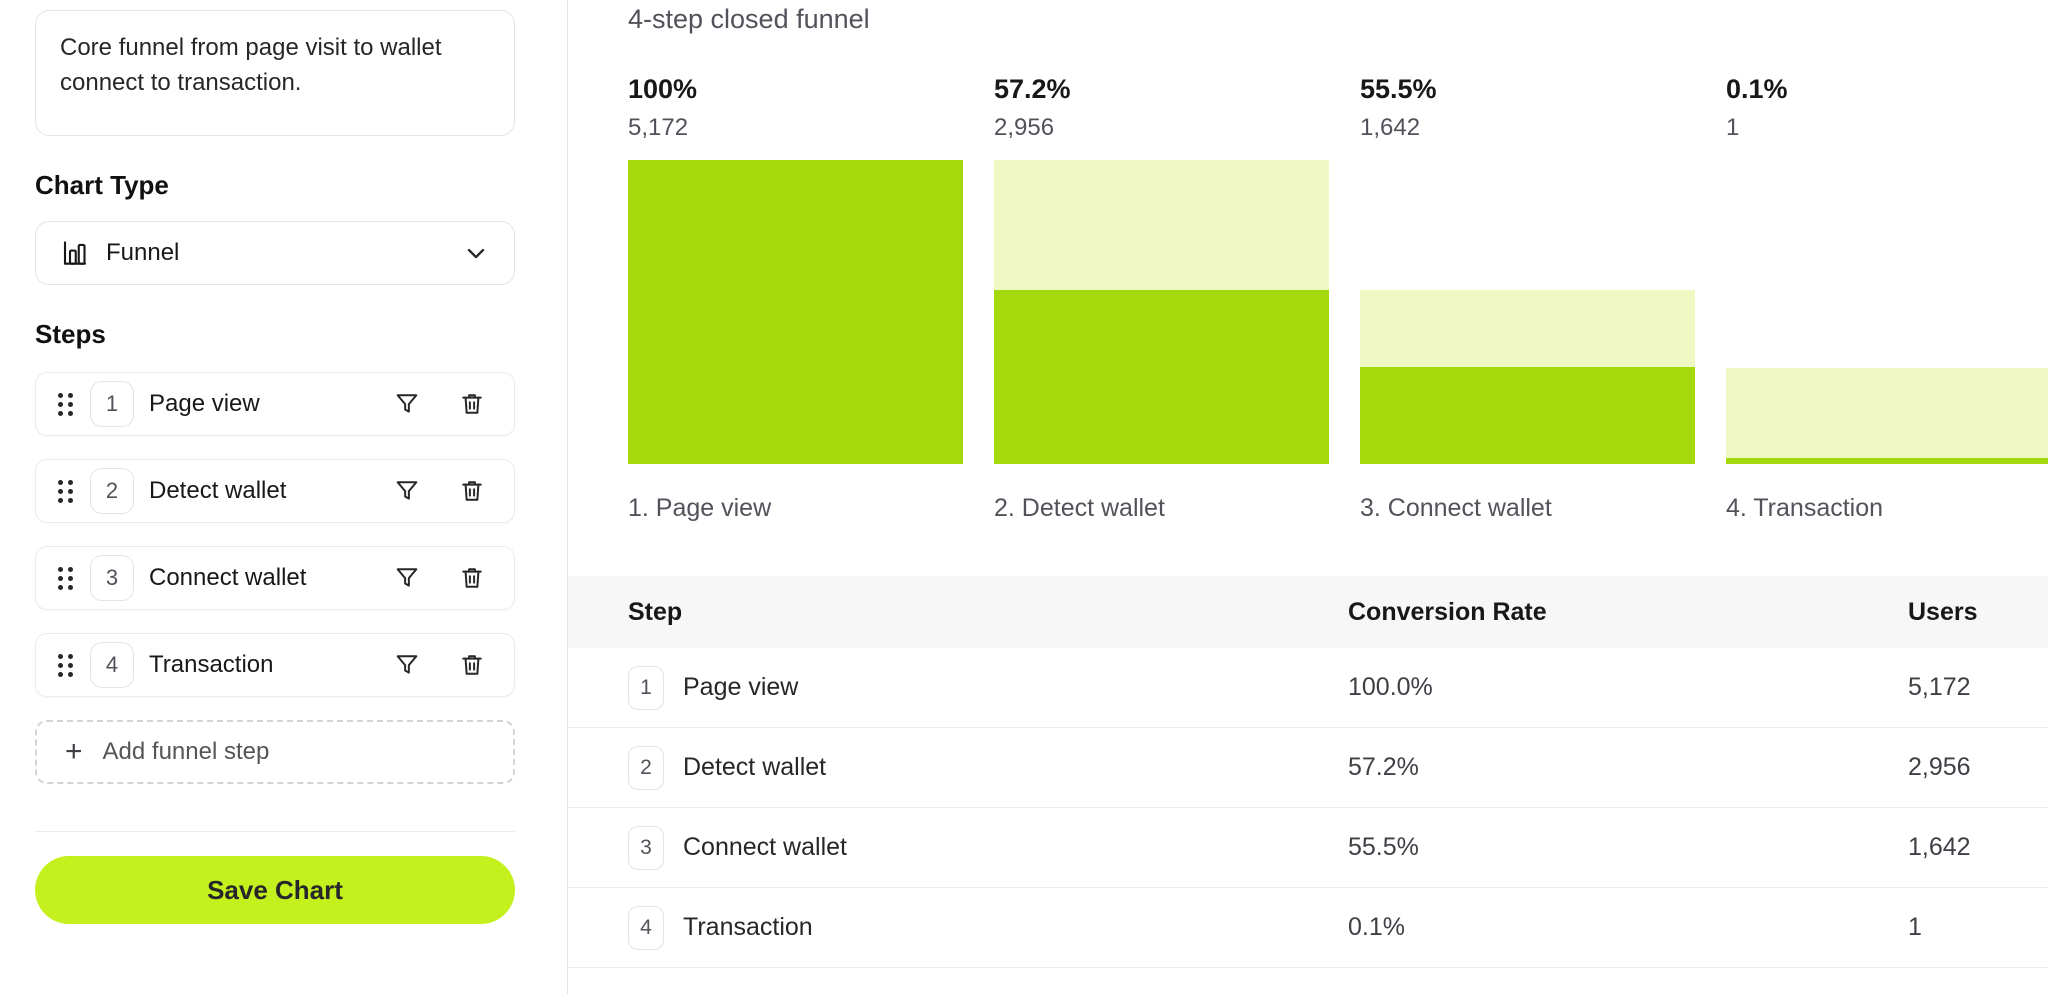  Describe the element at coordinates (1383, 847) in the screenshot. I see `row-conversion-rate: 55.5%` at that location.